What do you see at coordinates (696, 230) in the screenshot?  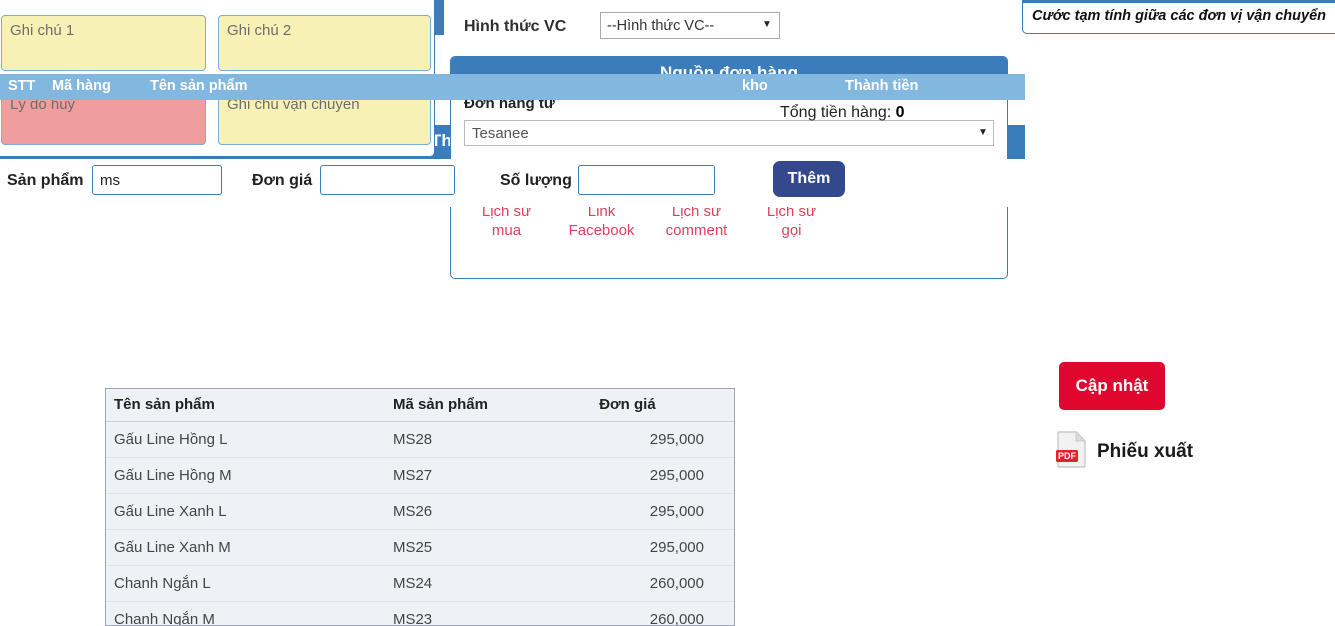 I see `link-label-line2: comment` at bounding box center [696, 230].